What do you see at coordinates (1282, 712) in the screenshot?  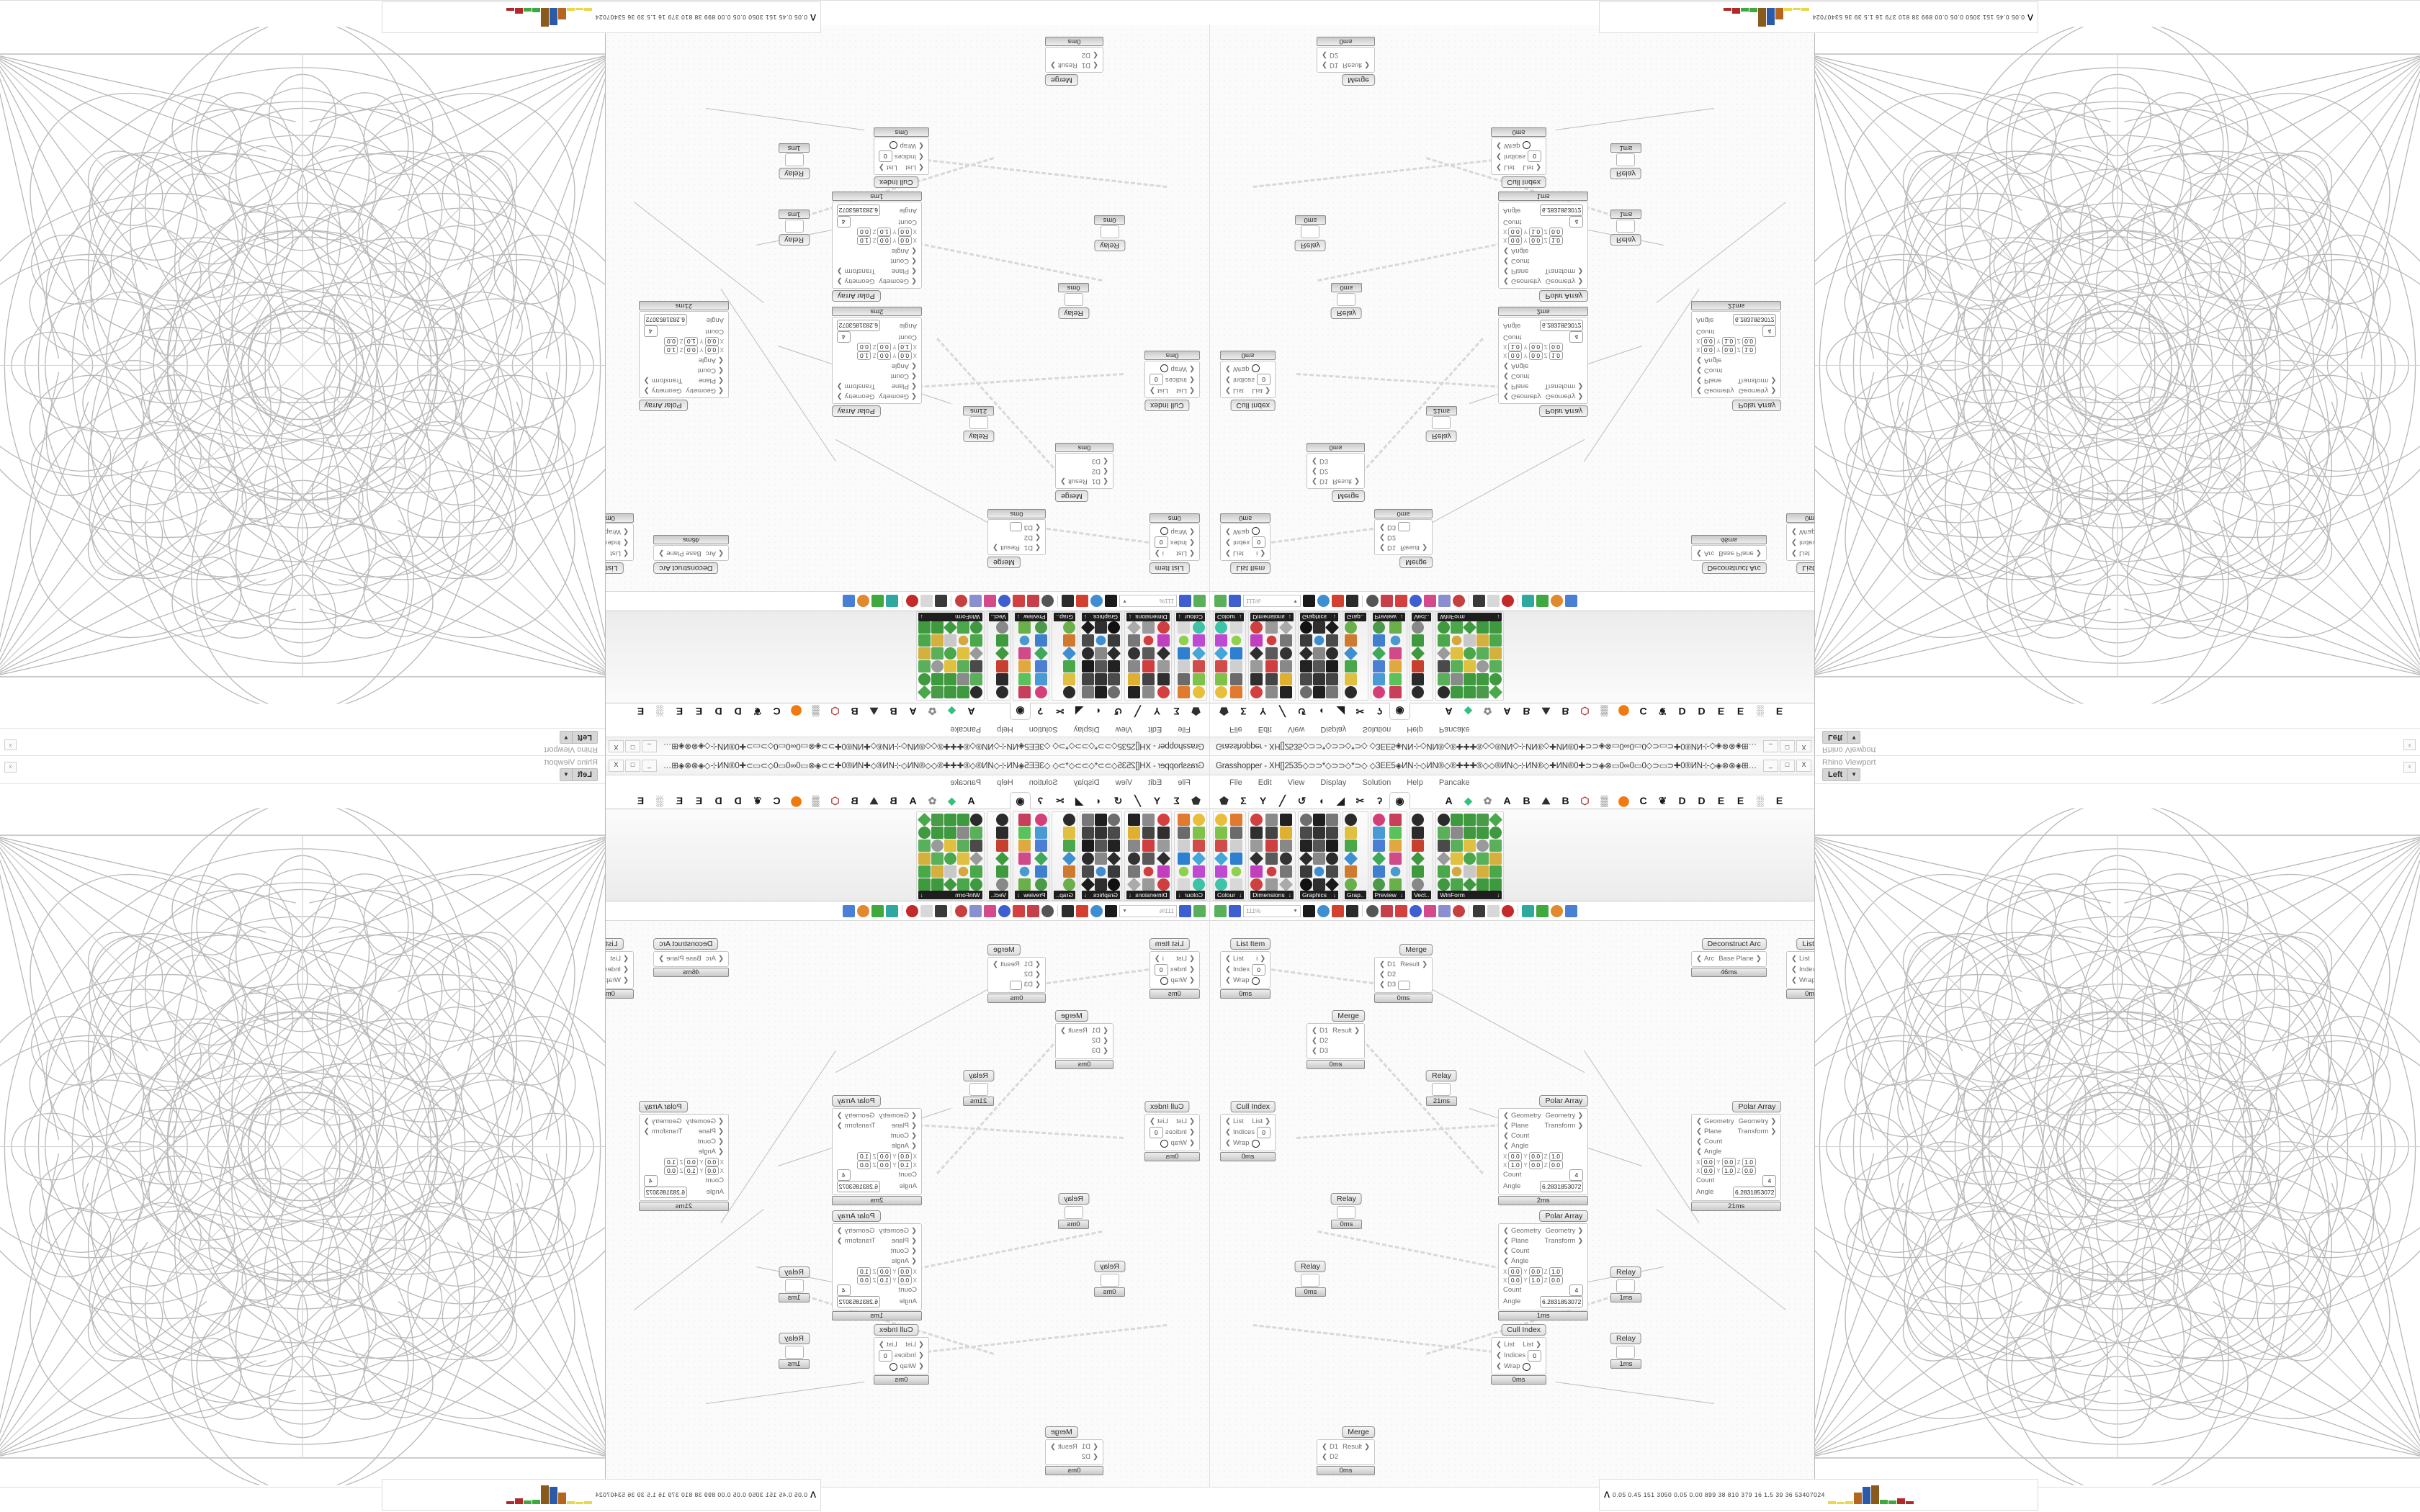 I see `ribbon-brush-icon: ╱` at bounding box center [1282, 712].